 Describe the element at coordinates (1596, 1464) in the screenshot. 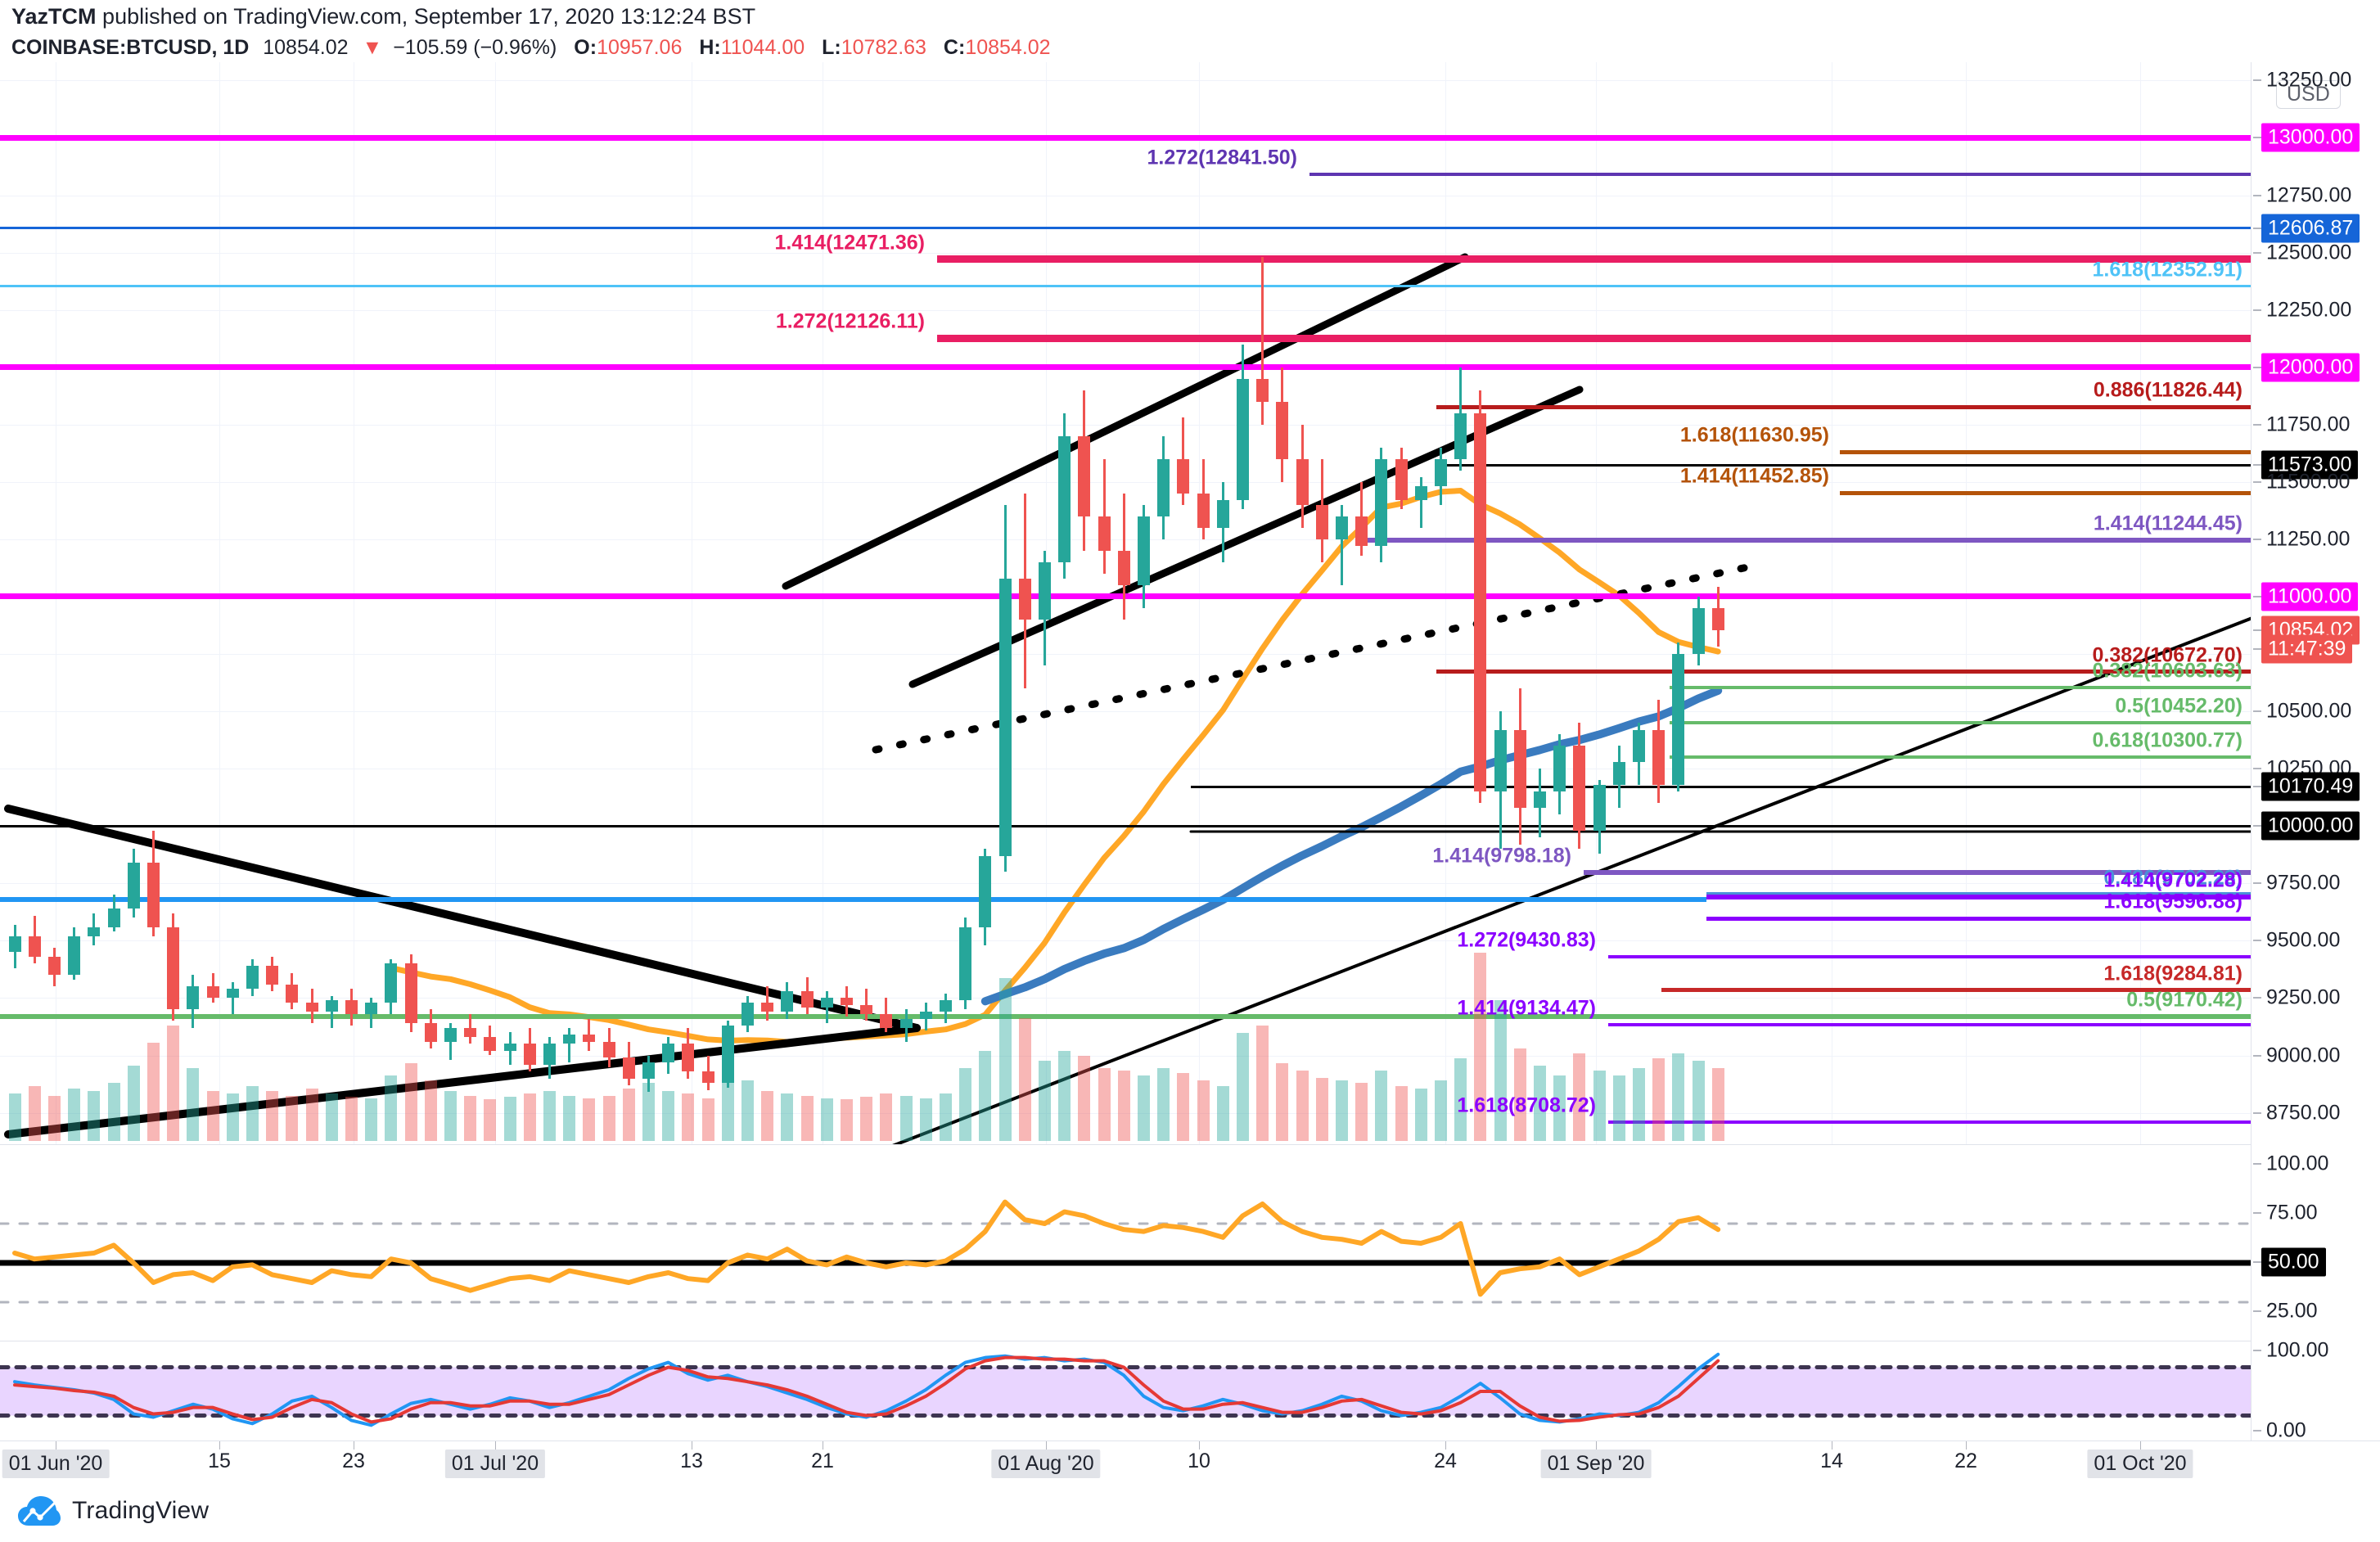

I see `time-axis-label: 01 Sep '20` at that location.